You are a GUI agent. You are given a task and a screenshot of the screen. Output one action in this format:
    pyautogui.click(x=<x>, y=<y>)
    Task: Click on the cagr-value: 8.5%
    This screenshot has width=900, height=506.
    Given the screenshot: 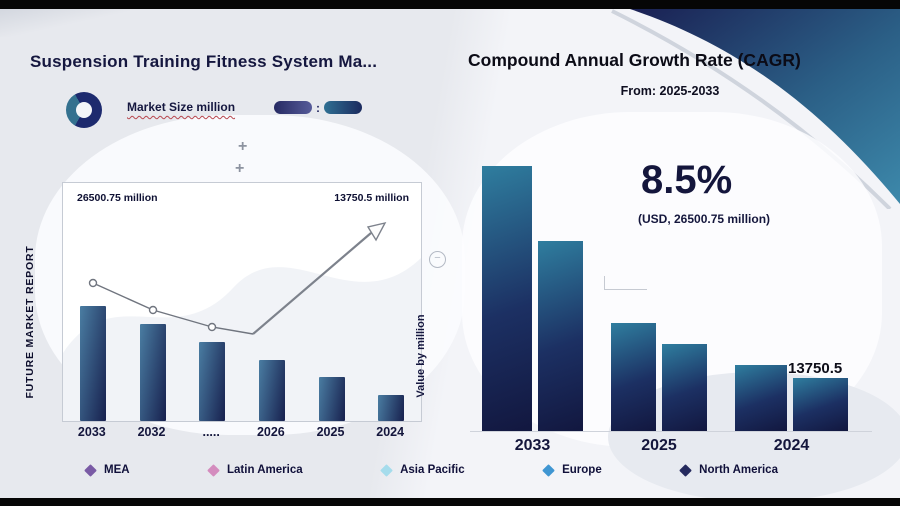 What is the action you would take?
    pyautogui.click(x=687, y=180)
    